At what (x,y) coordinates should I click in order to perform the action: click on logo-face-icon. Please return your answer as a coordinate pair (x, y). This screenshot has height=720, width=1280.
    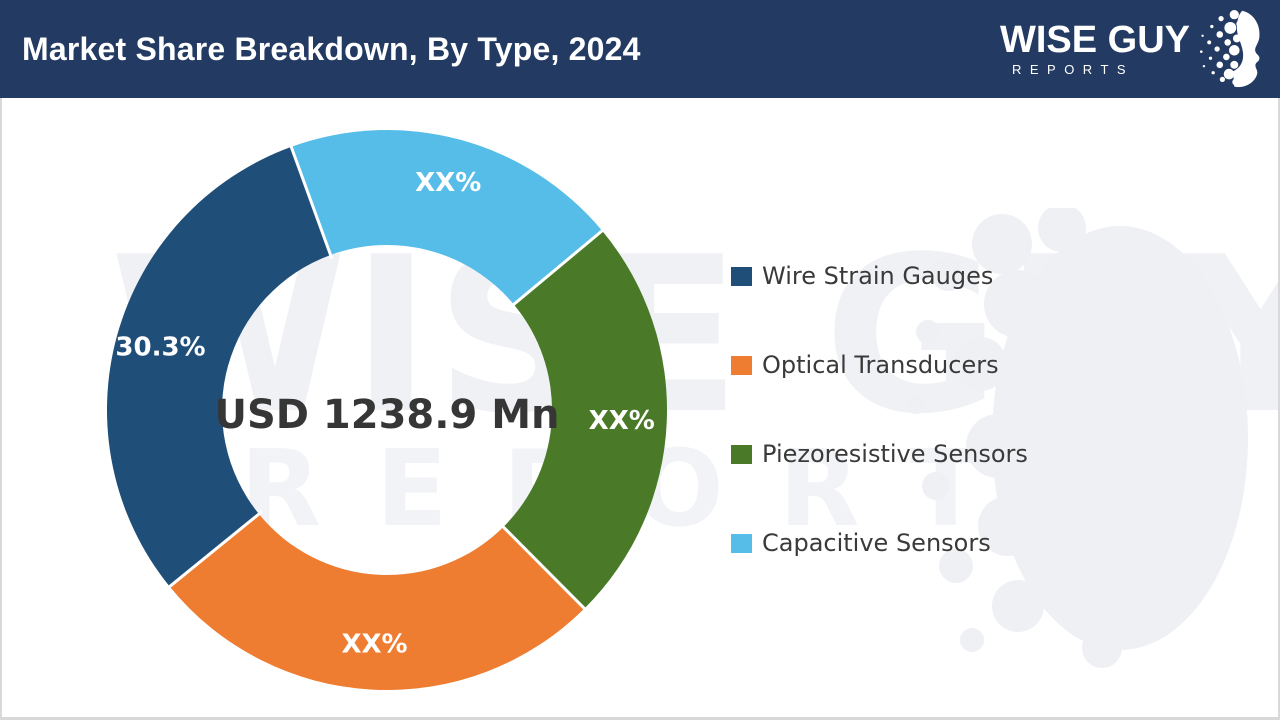
    Looking at the image, I should click on (1229, 49).